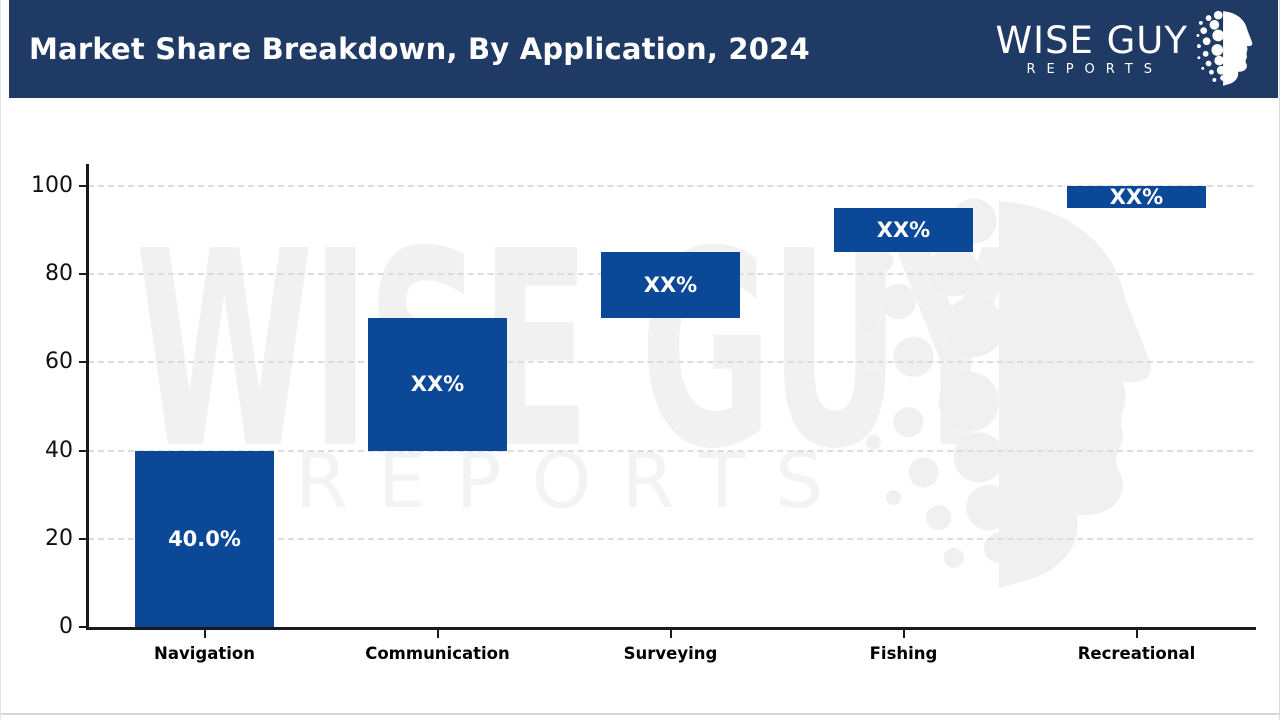 This screenshot has height=720, width=1280. What do you see at coordinates (204, 653) in the screenshot?
I see `x-tick-label-navigation: Navigation` at bounding box center [204, 653].